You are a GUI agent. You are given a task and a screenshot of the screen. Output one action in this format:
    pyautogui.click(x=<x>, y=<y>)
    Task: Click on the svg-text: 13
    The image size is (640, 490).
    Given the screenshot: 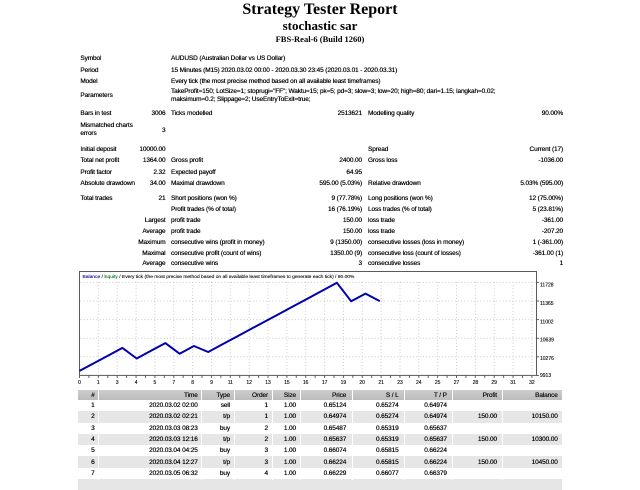 What is the action you would take?
    pyautogui.click(x=268, y=383)
    